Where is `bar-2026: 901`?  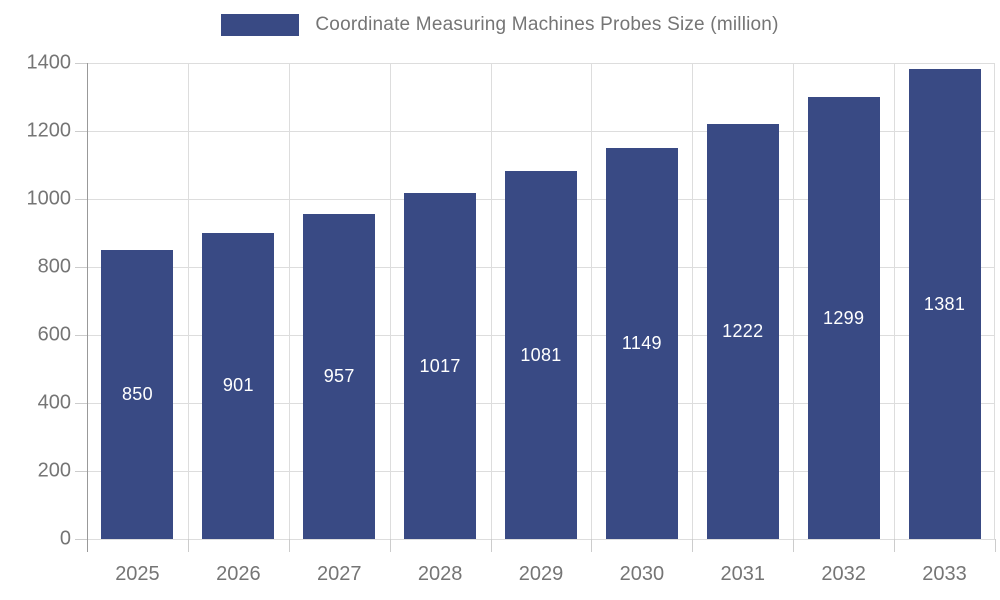 bar-2026: 901 is located at coordinates (238, 385).